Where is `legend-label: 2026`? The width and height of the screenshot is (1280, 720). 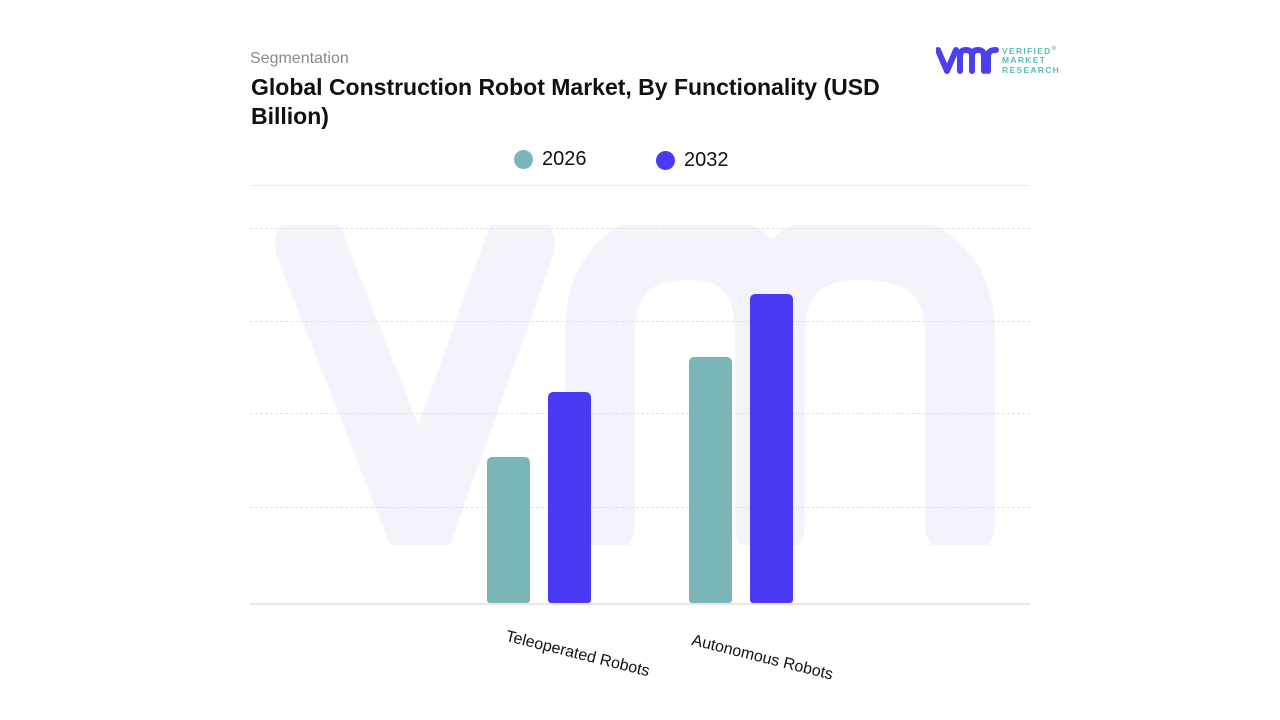
legend-label: 2026 is located at coordinates (564, 159).